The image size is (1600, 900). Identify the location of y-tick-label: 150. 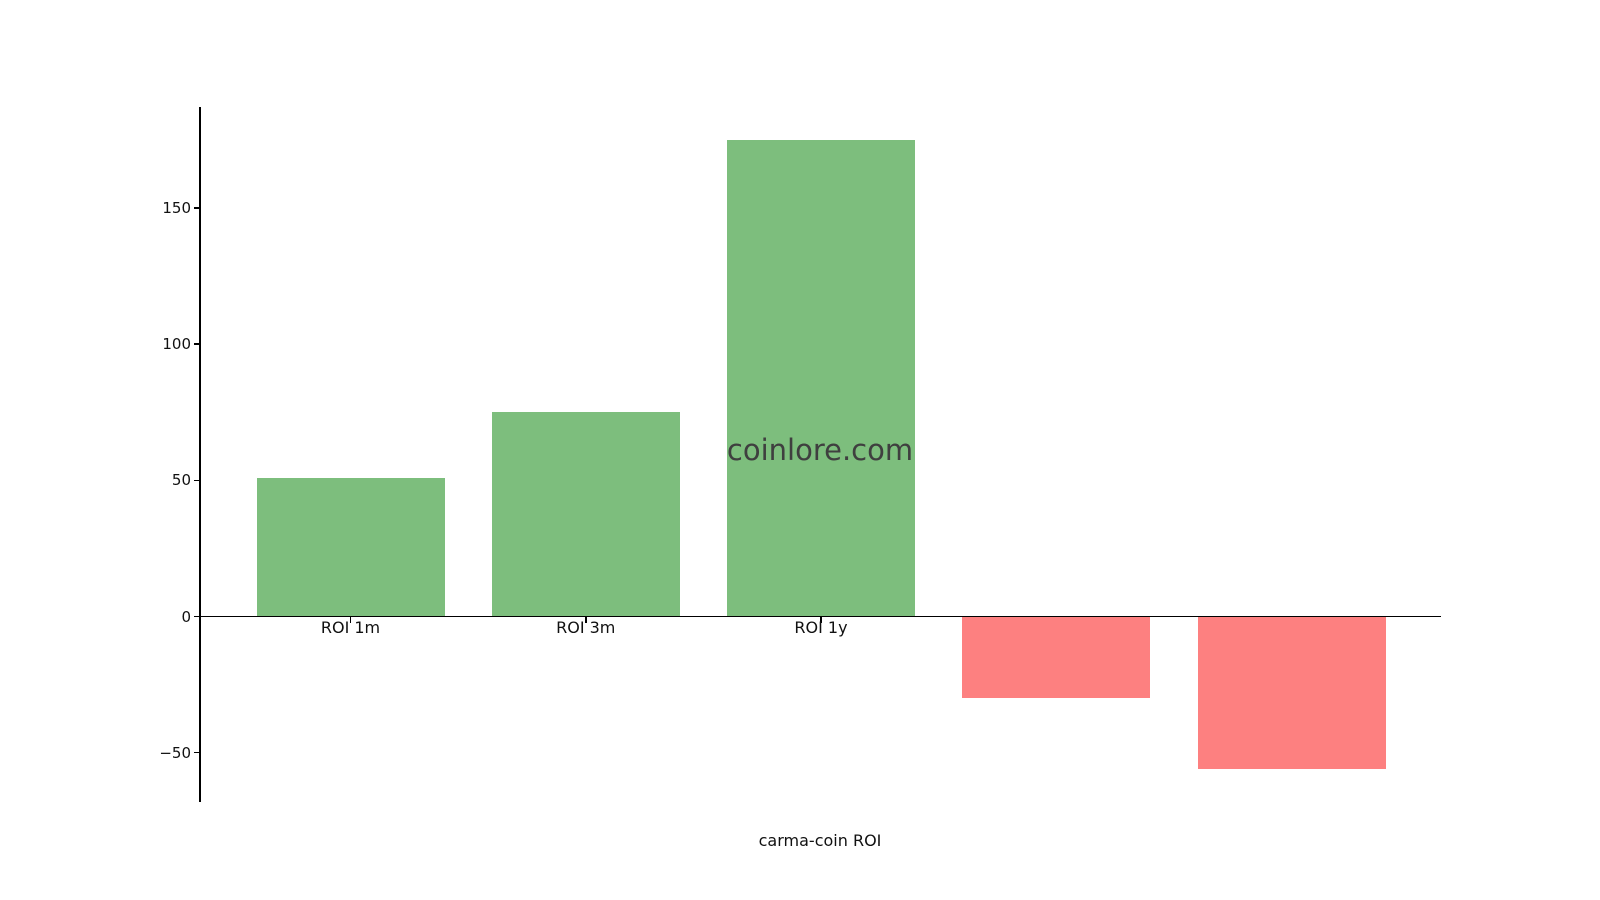
(176, 207).